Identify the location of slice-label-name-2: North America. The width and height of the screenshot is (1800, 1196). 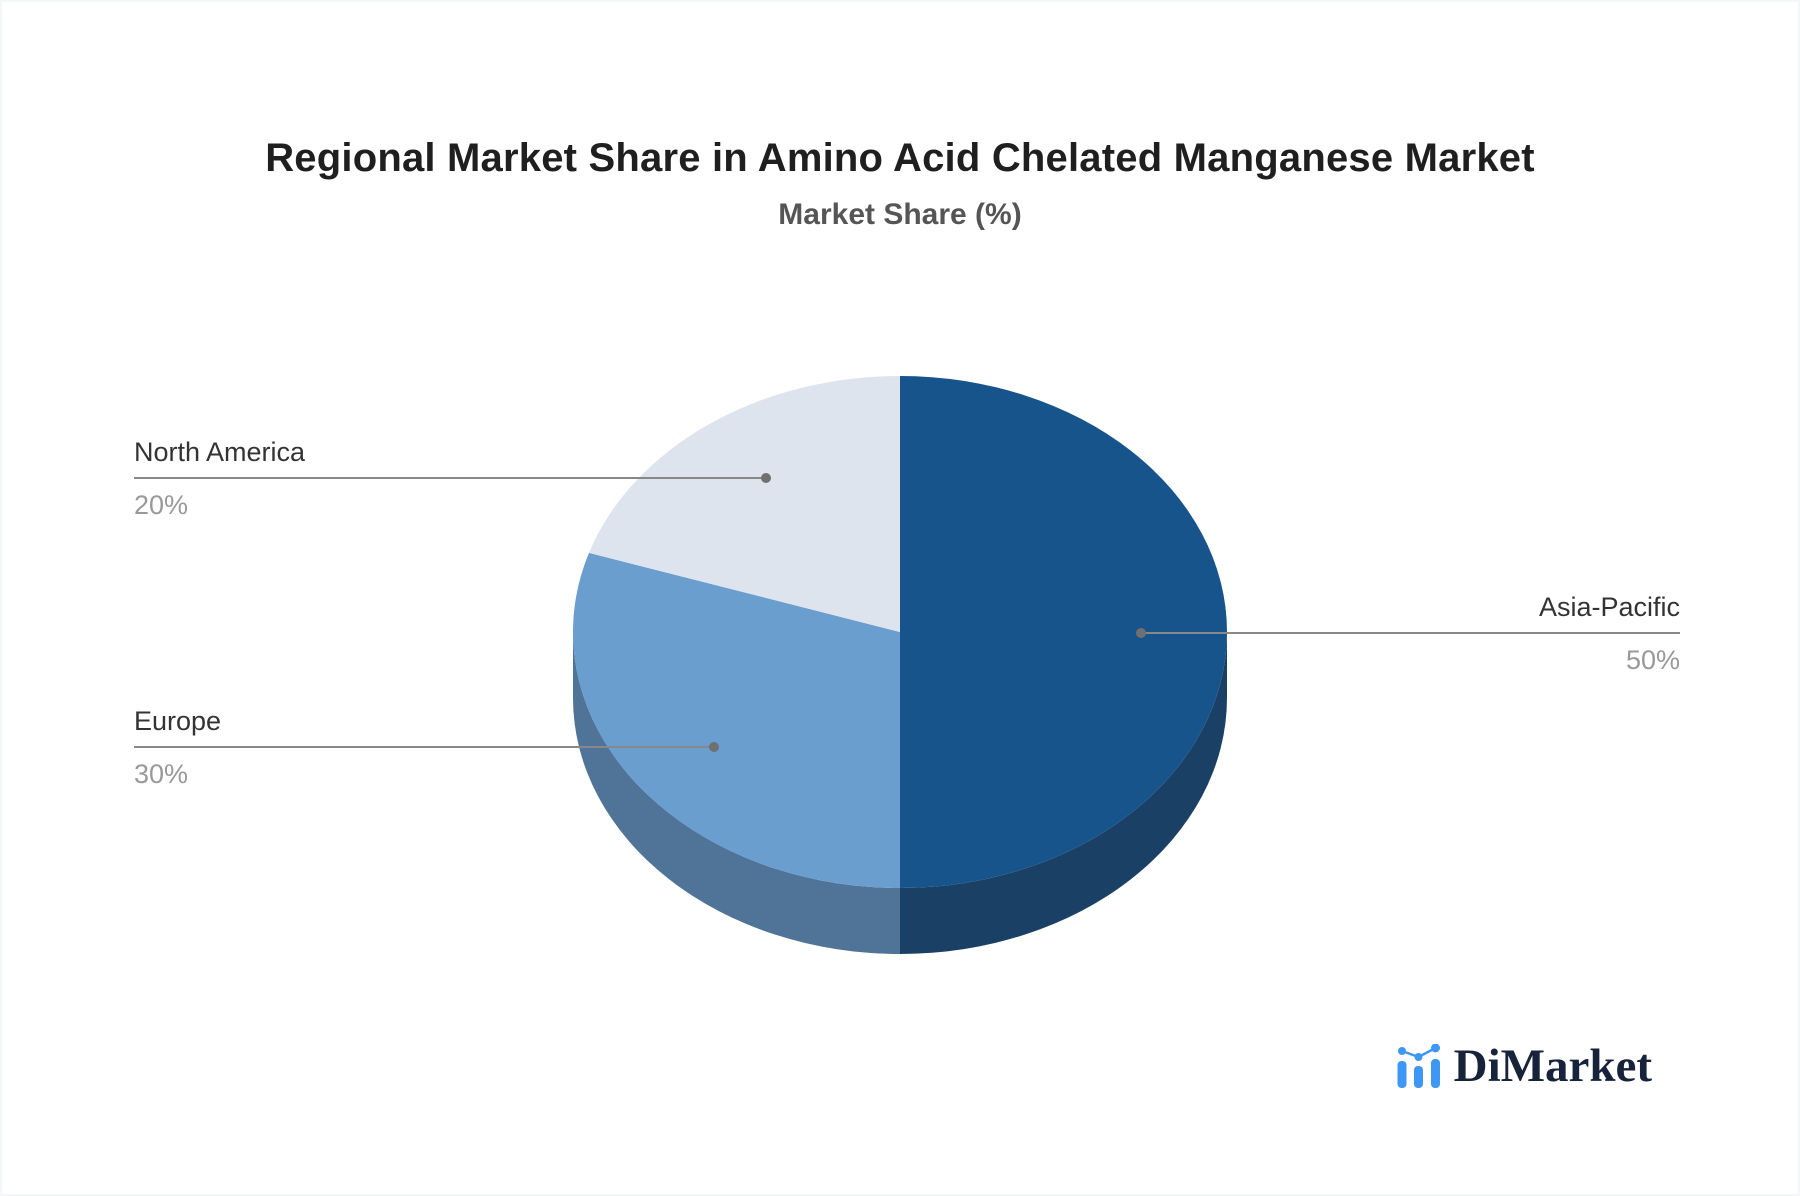
(220, 452).